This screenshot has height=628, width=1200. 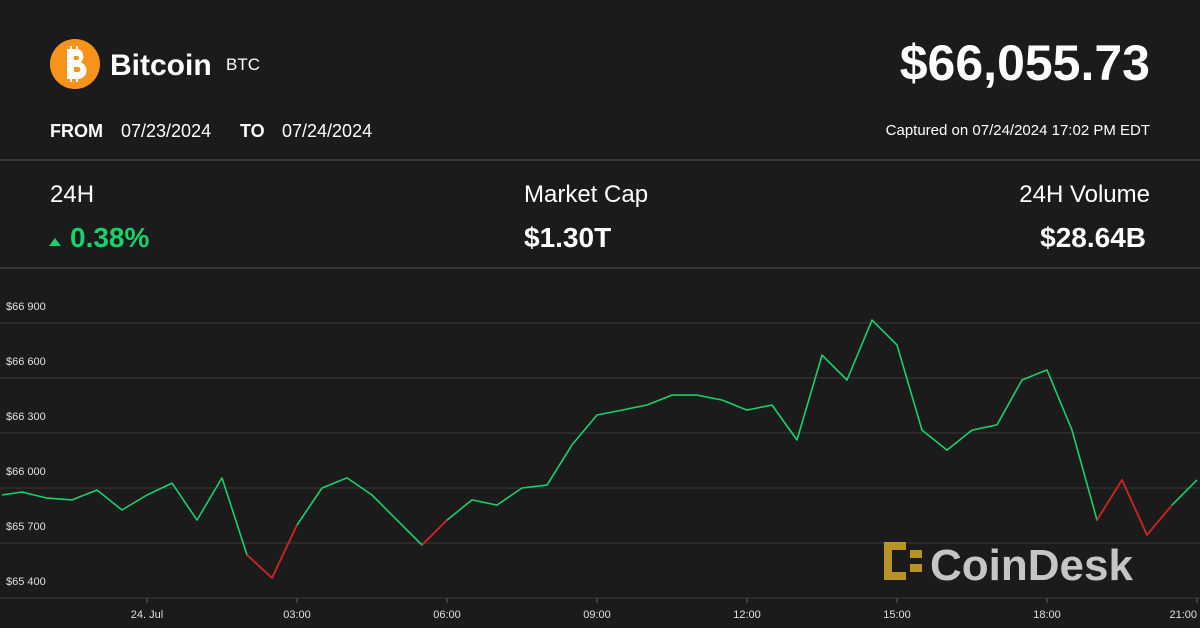 I want to click on y-tick-label: $65 400, so click(x=26, y=582).